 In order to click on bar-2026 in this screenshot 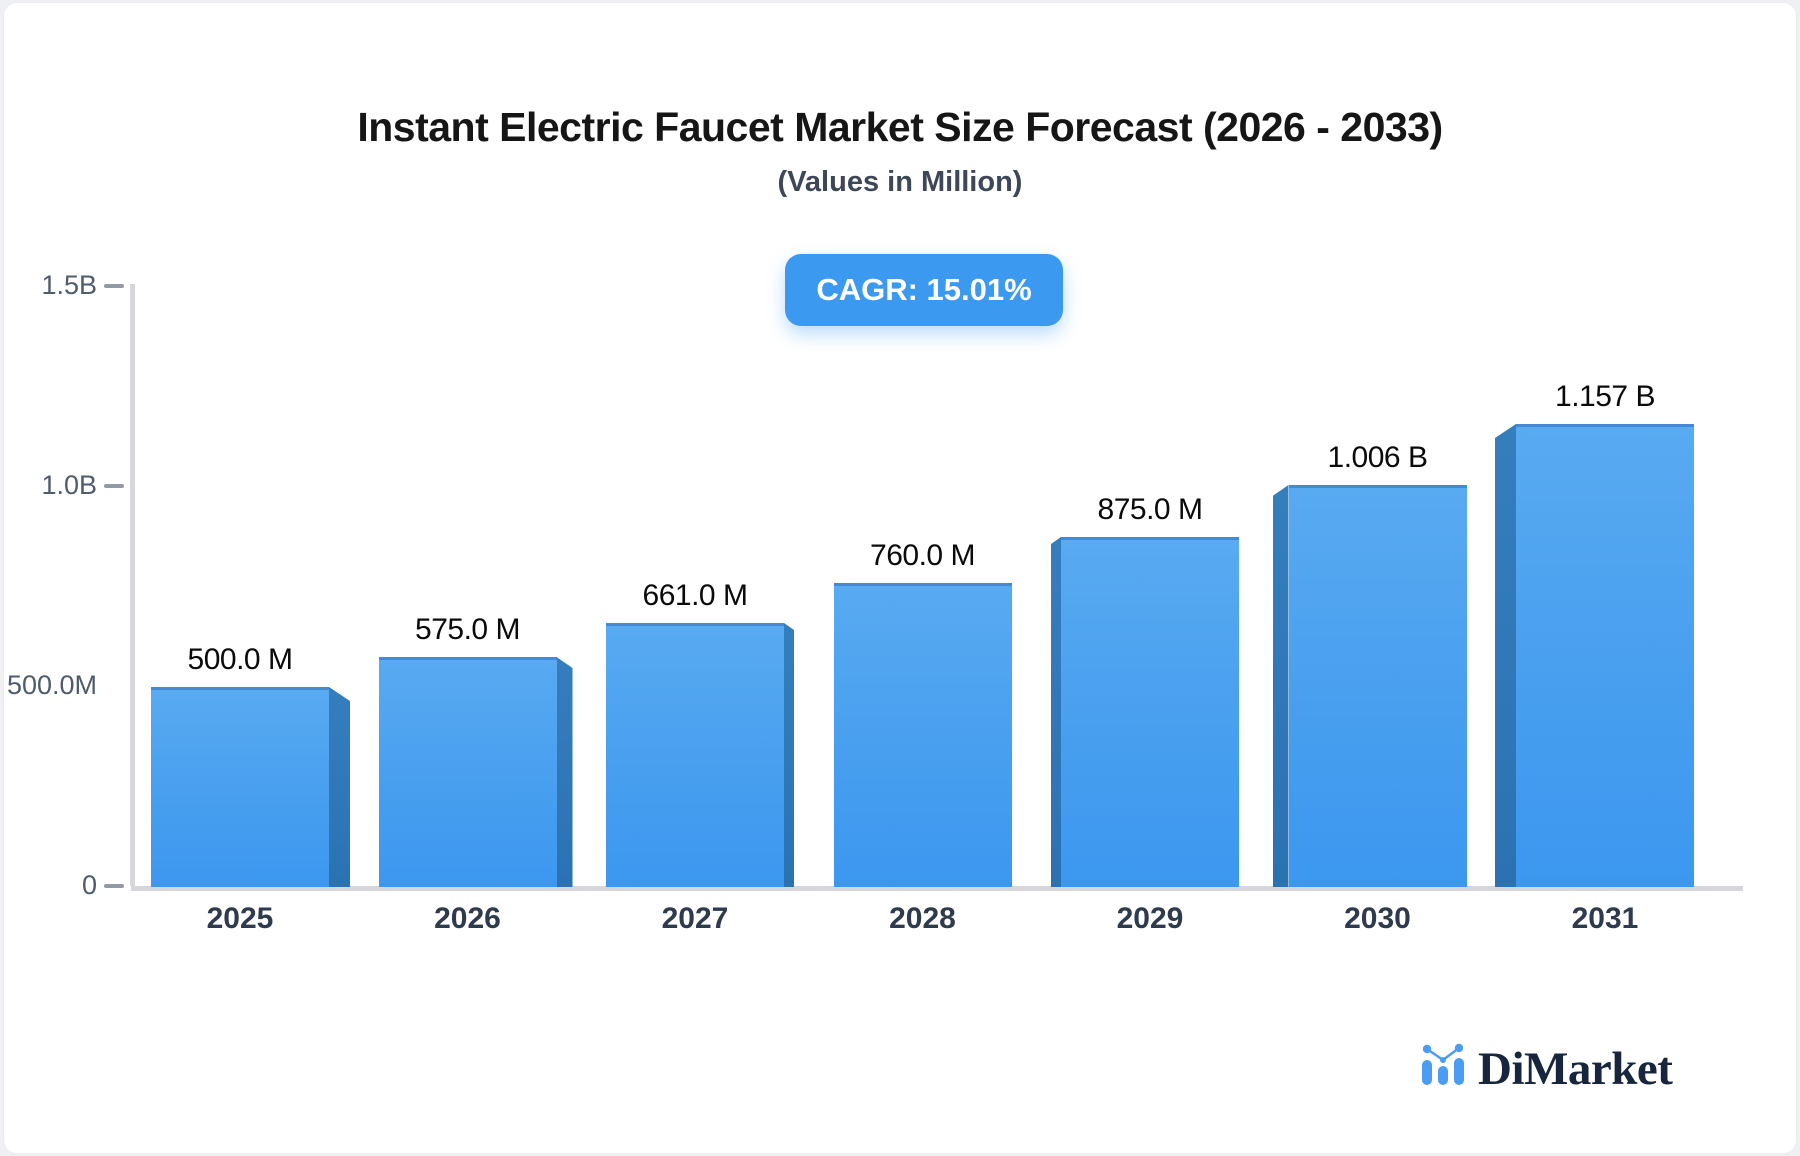, I will do `click(467, 772)`.